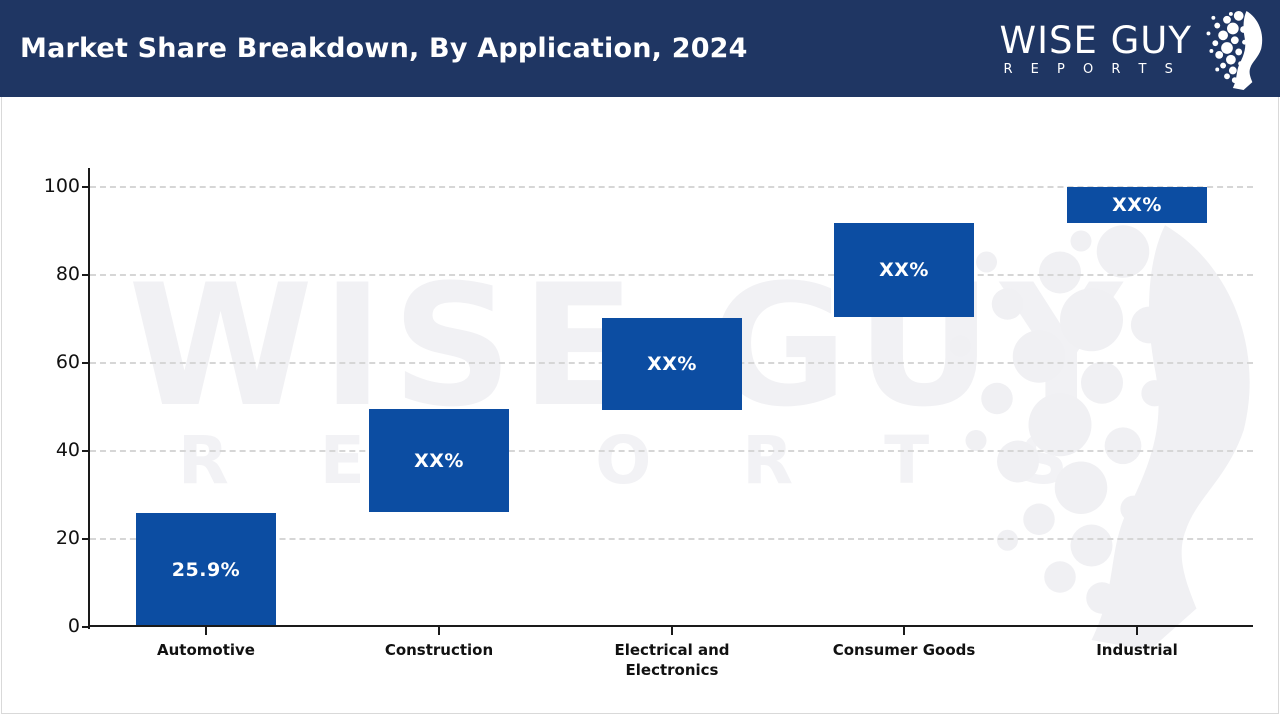 The height and width of the screenshot is (720, 1280). Describe the element at coordinates (1091, 69) in the screenshot. I see `logo-tagline: R E P O R T S` at that location.